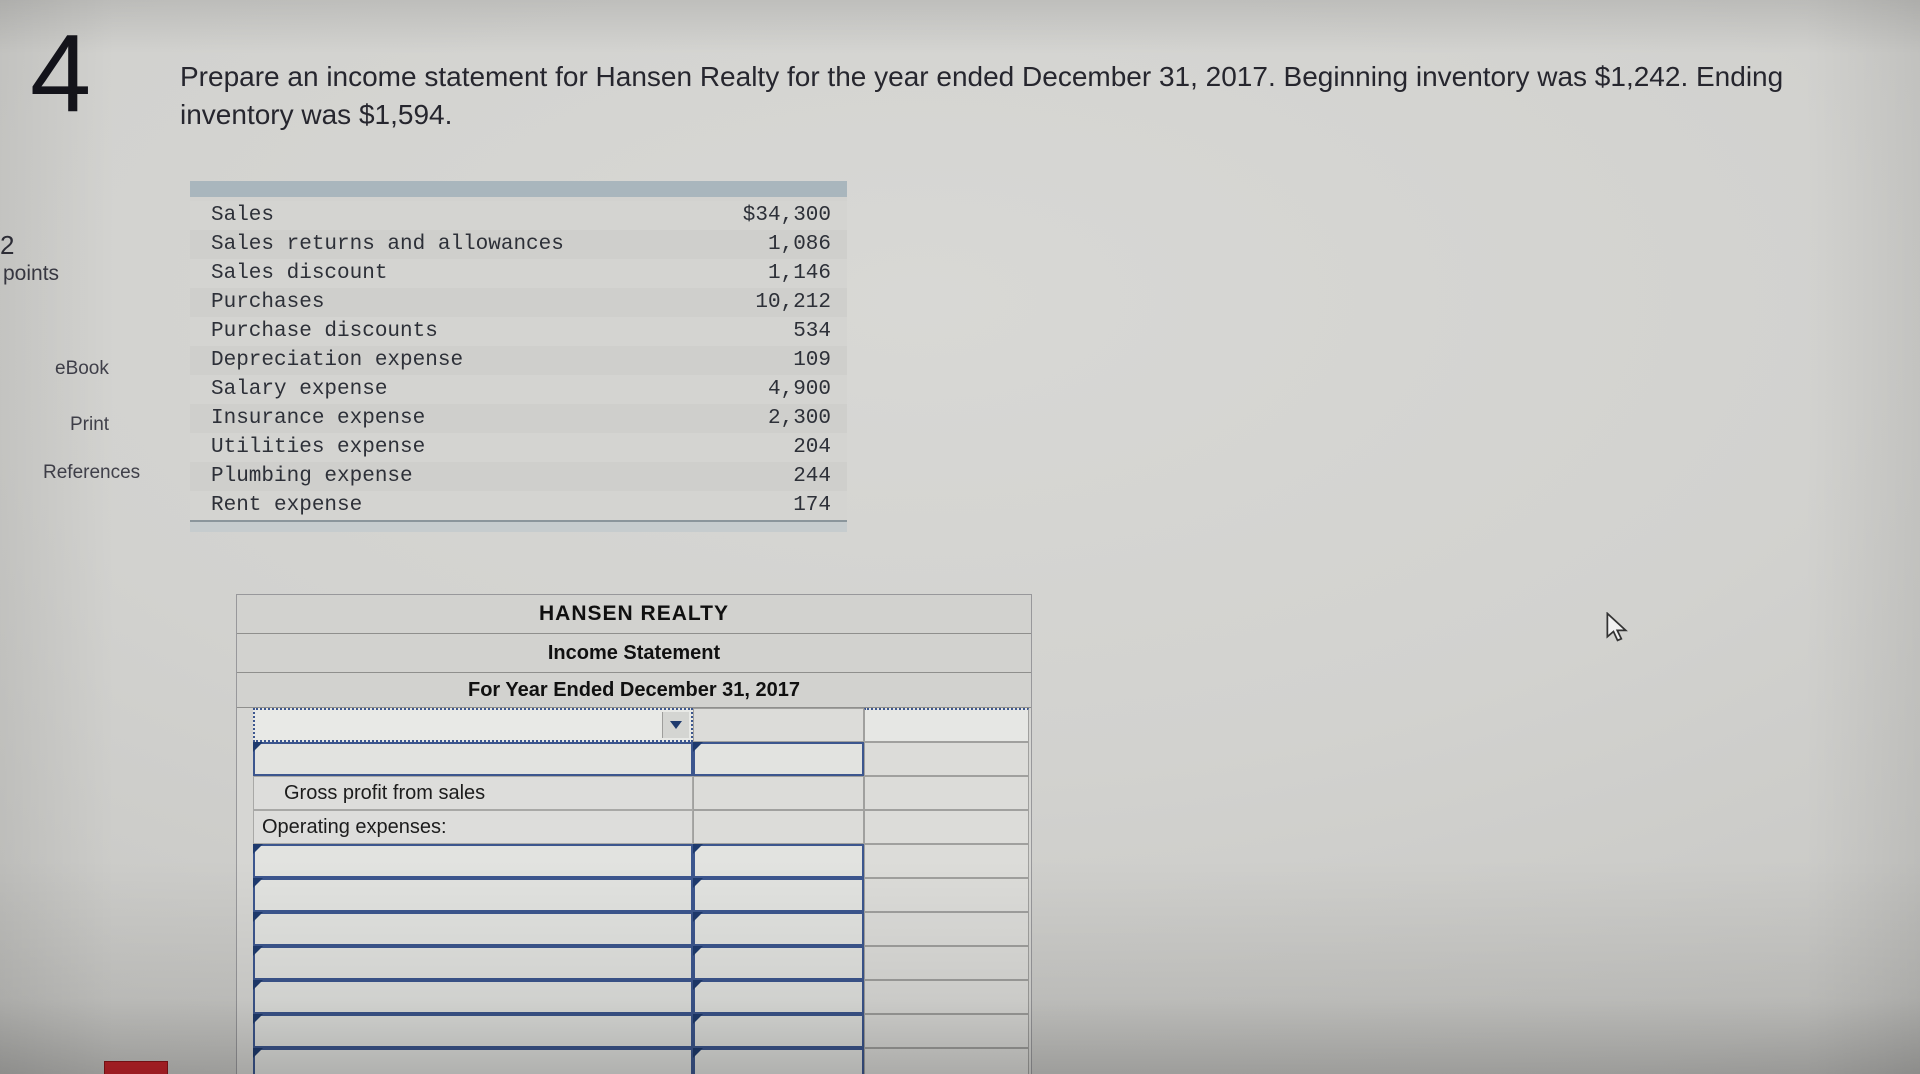 The image size is (1920, 1074). Describe the element at coordinates (31, 273) in the screenshot. I see `points-label: points` at that location.